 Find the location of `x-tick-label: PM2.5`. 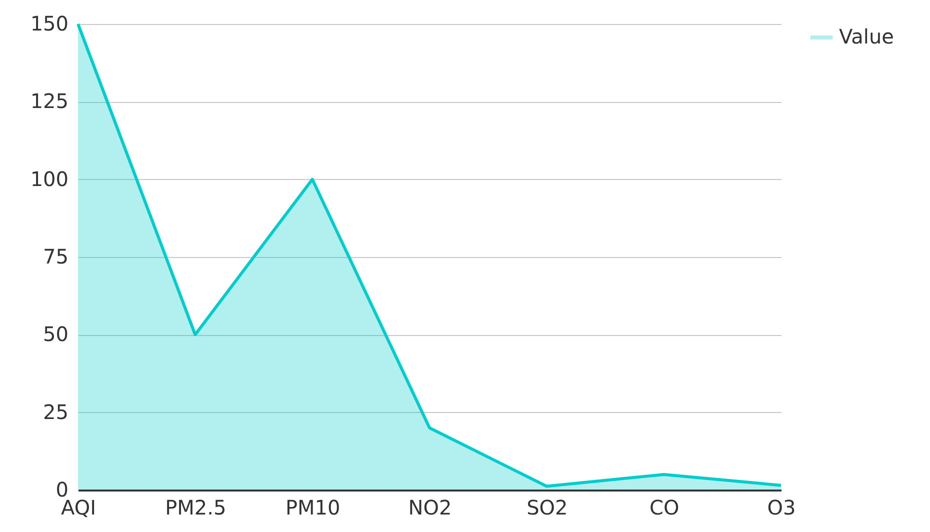

x-tick-label: PM2.5 is located at coordinates (195, 508).